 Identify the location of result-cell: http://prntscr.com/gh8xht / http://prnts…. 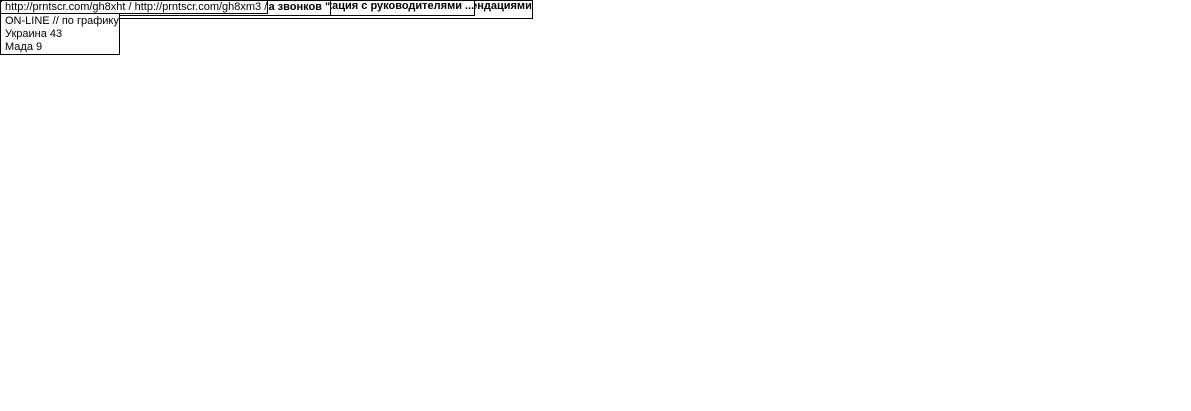
(134, 7).